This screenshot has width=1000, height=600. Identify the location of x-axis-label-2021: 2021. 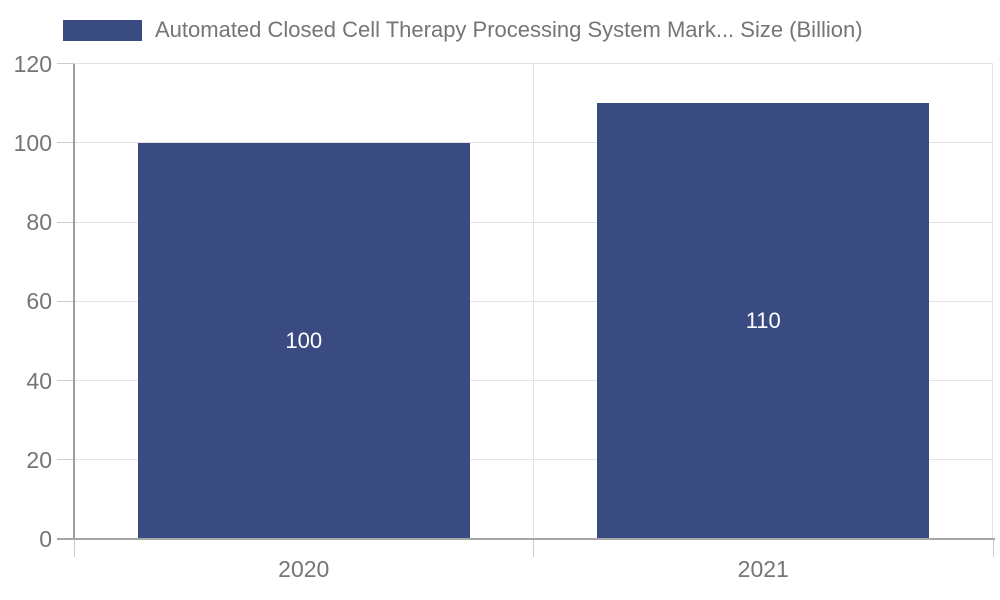
(763, 569).